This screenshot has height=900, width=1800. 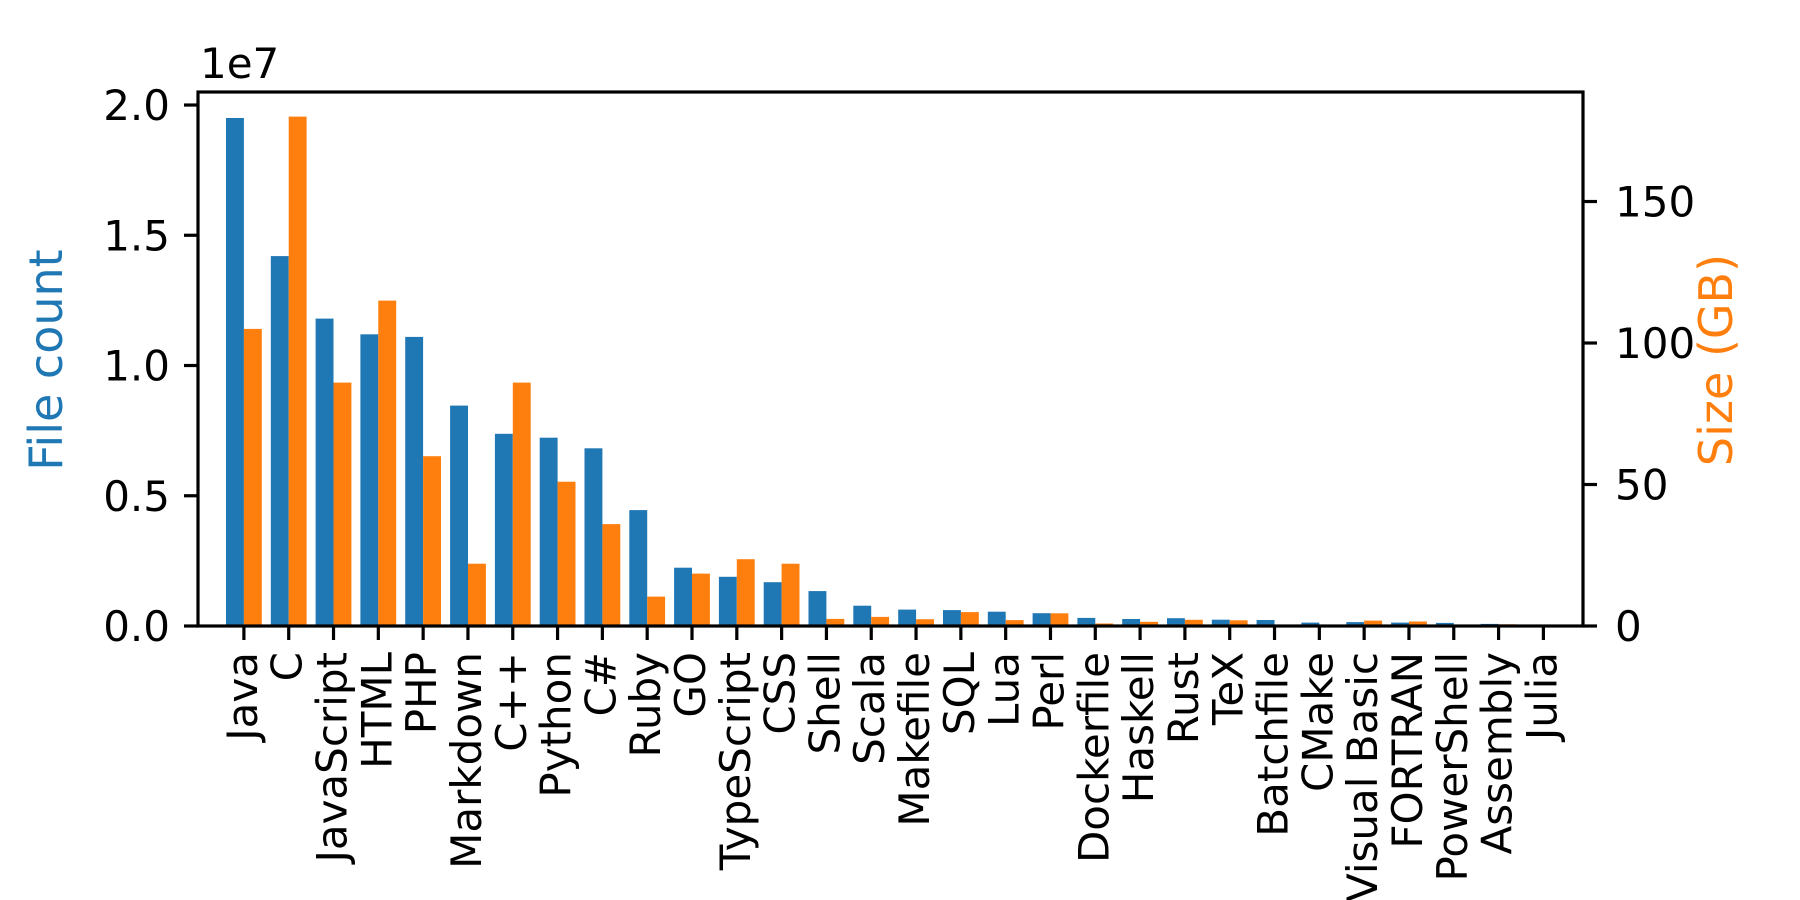 I want to click on x-tick-label: PHP, so click(x=421, y=693).